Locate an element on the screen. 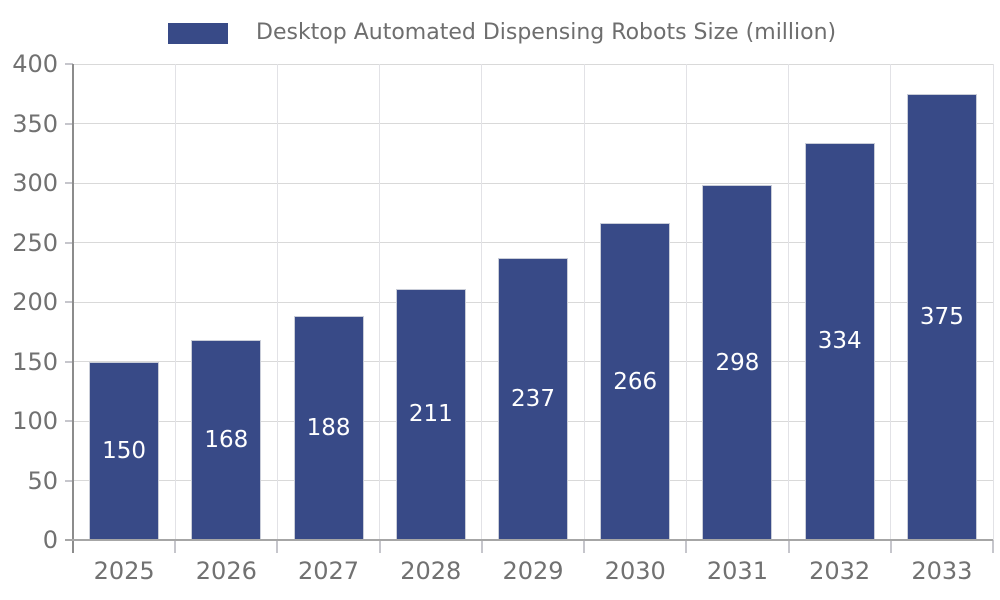 This screenshot has height=600, width=1000. bar-value-label: 211 is located at coordinates (430, 414).